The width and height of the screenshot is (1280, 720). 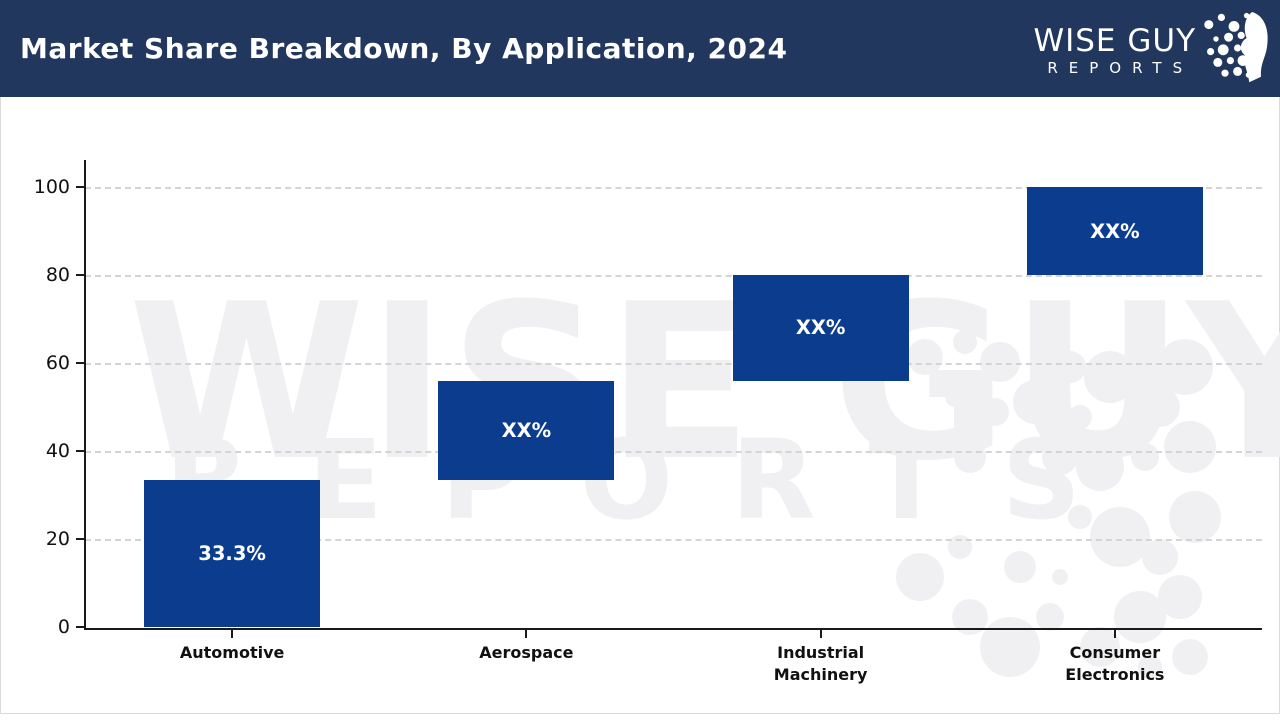 What do you see at coordinates (673, 629) in the screenshot?
I see `x-axis-spine` at bounding box center [673, 629].